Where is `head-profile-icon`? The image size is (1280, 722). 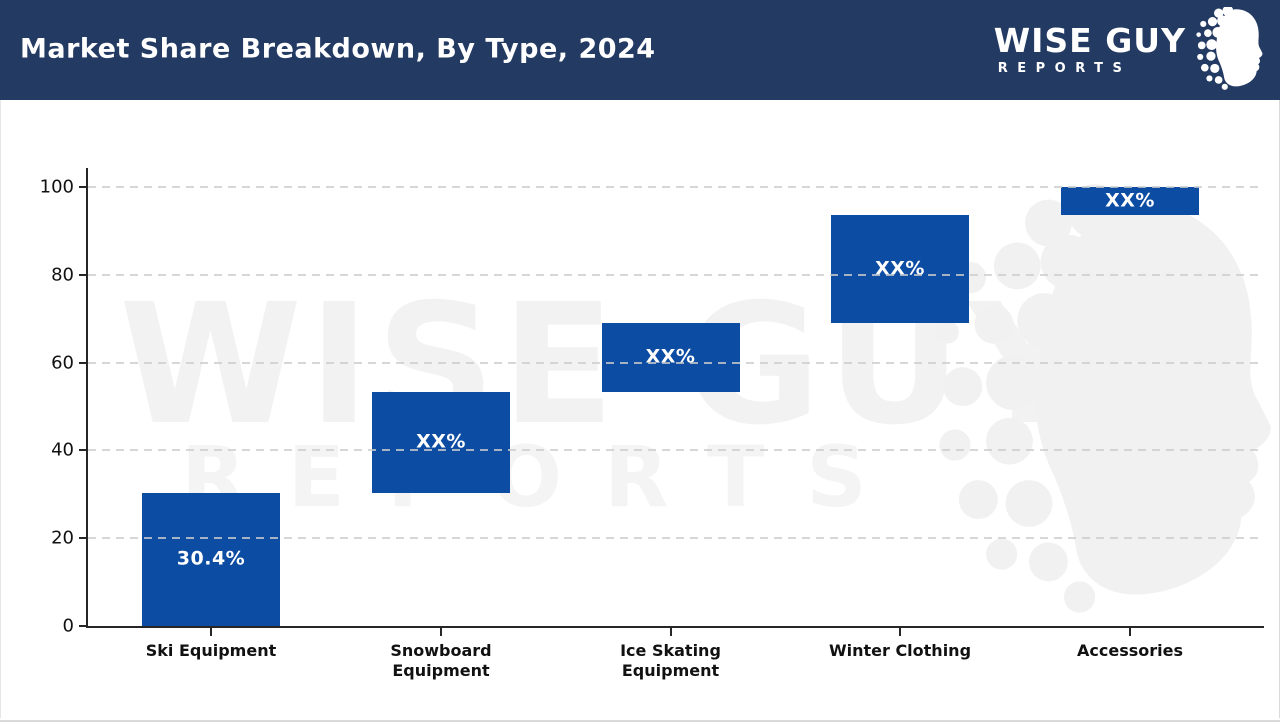 head-profile-icon is located at coordinates (1229, 48).